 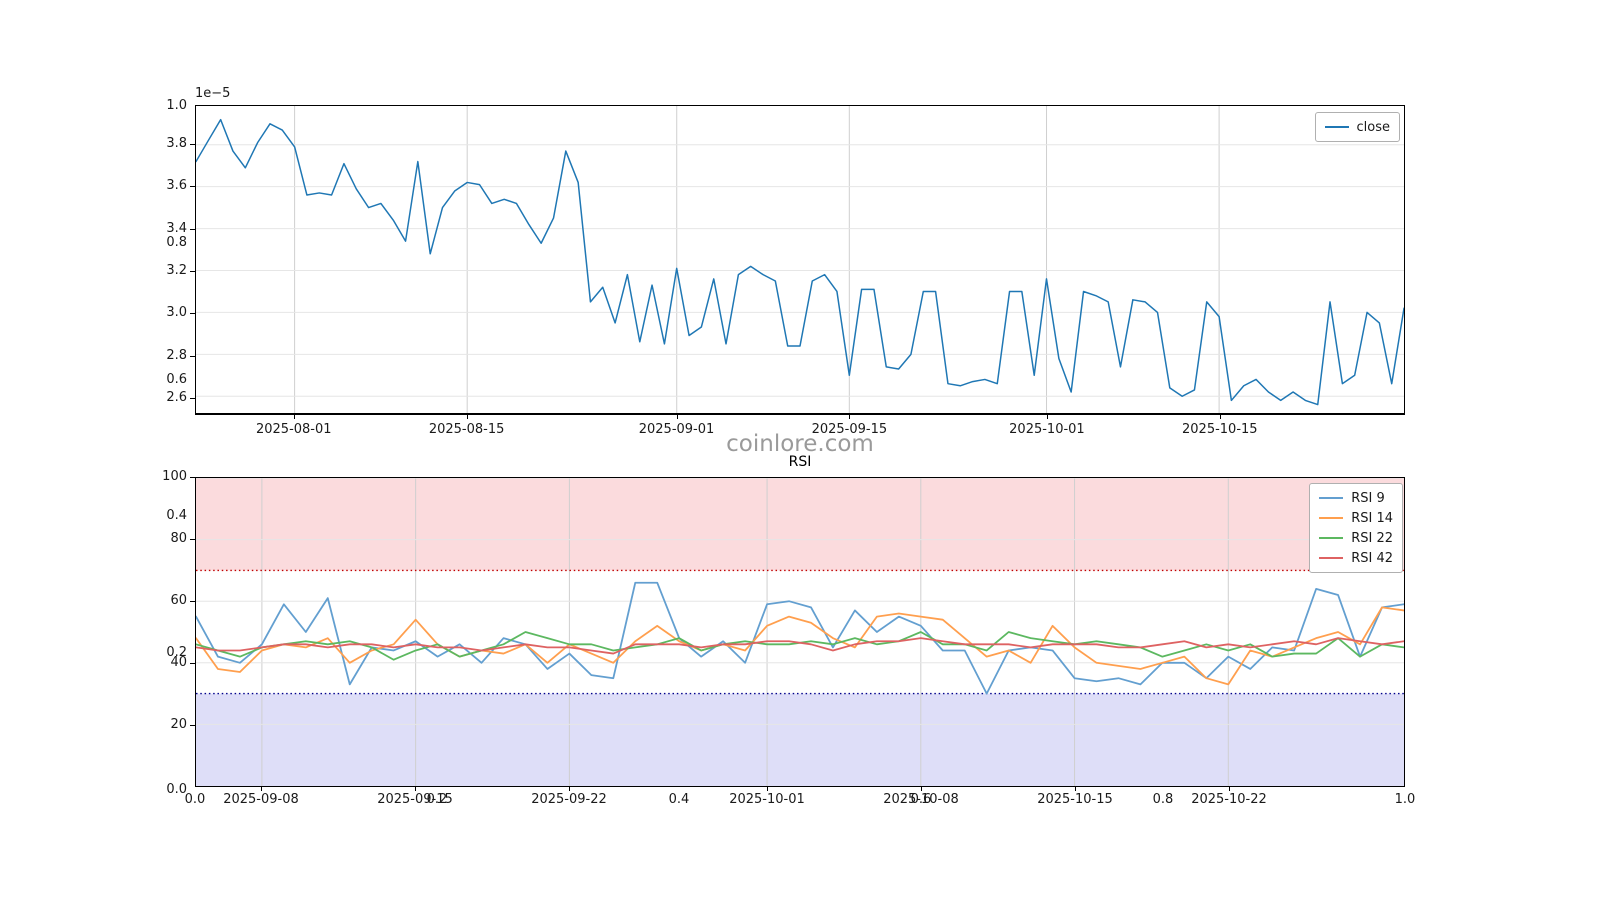 I want to click on legend-label: RSI 42, so click(x=1372, y=558).